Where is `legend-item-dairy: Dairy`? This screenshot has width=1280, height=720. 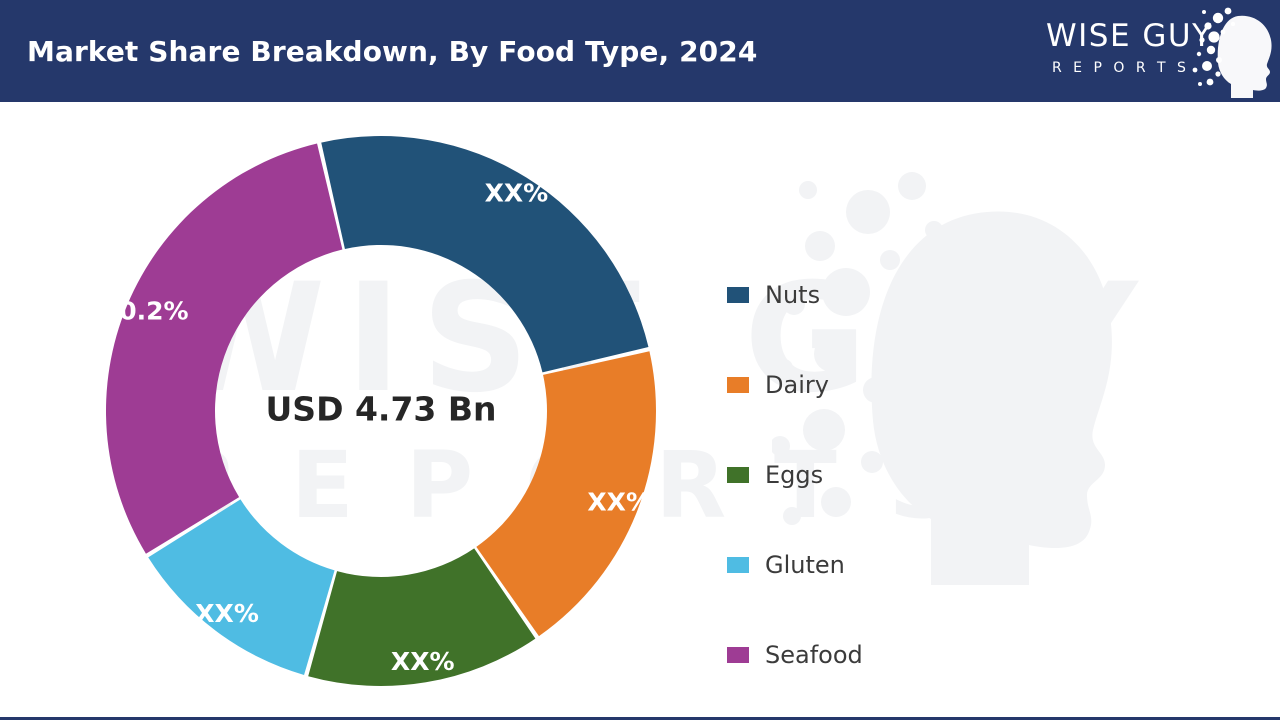 legend-item-dairy: Dairy is located at coordinates (857, 385).